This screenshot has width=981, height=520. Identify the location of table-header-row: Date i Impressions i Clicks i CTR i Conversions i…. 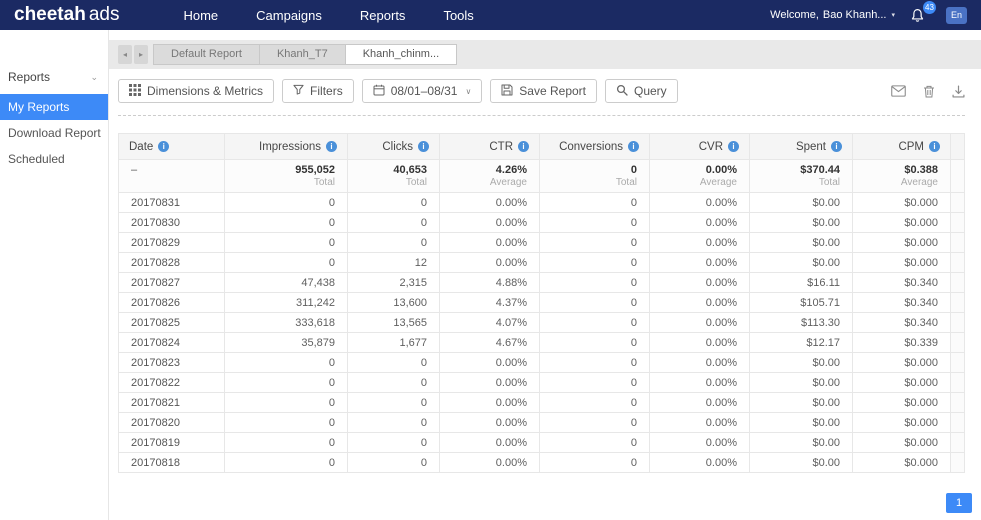
(541, 146).